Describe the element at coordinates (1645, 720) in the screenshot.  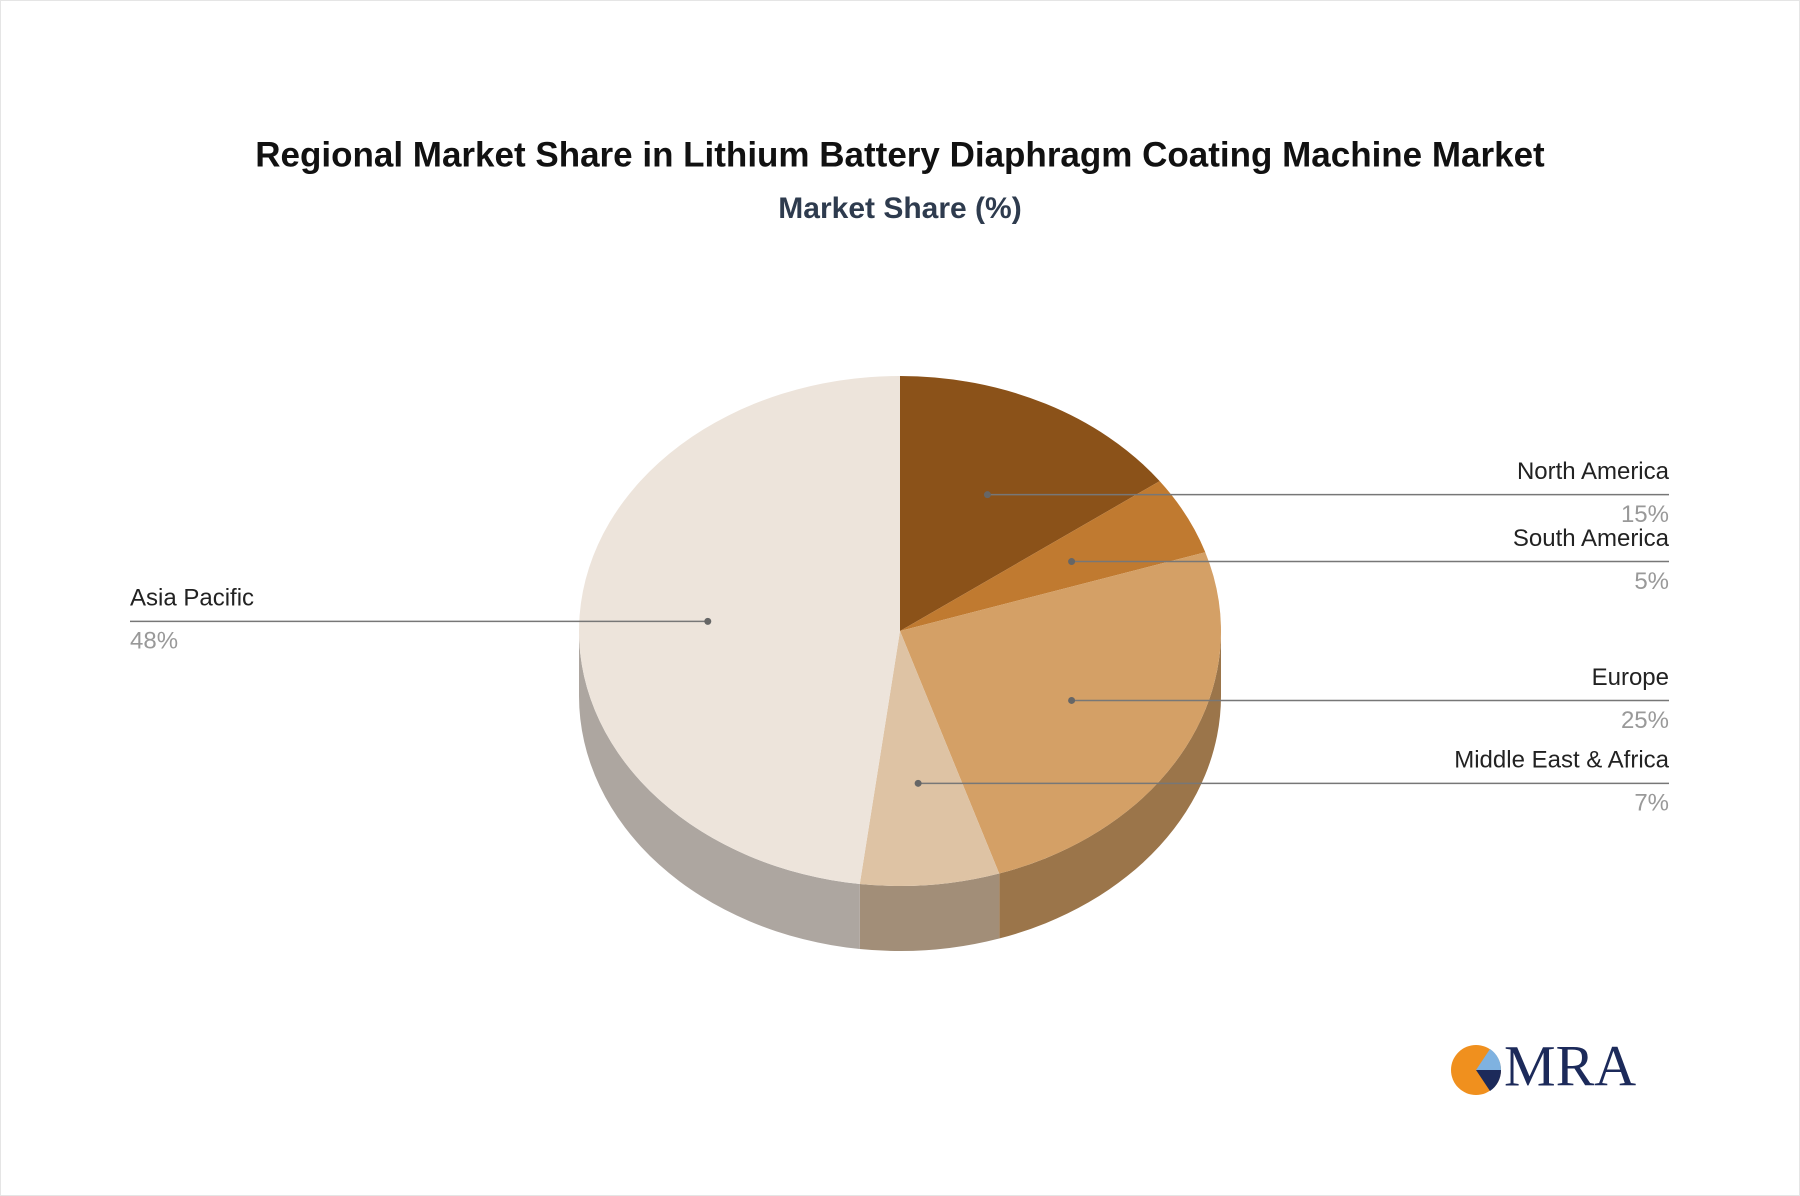
I see `slice-value-label: 25%` at that location.